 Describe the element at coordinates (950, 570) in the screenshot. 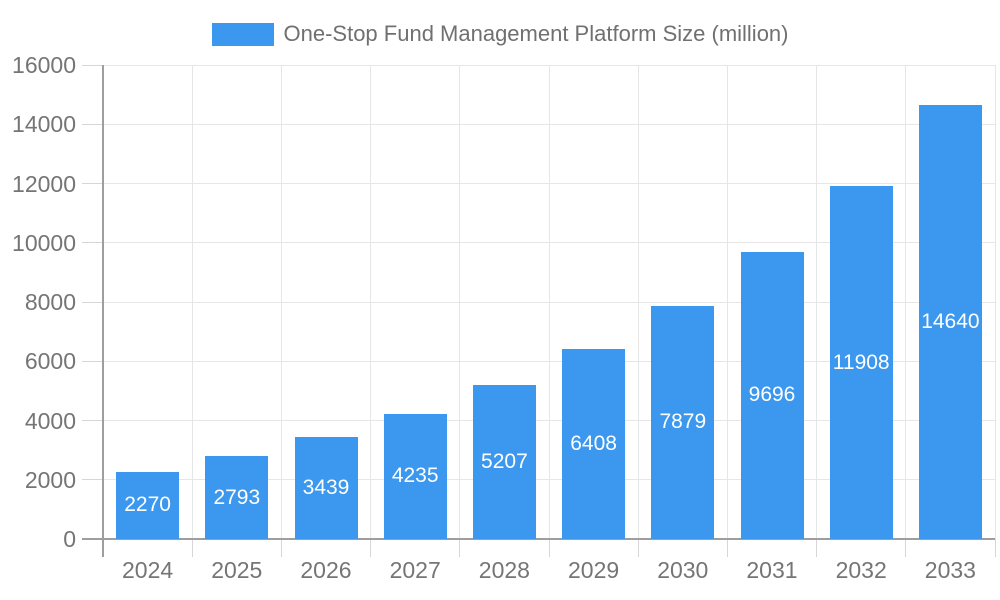

I see `x-axis-tick-label: 2033` at that location.